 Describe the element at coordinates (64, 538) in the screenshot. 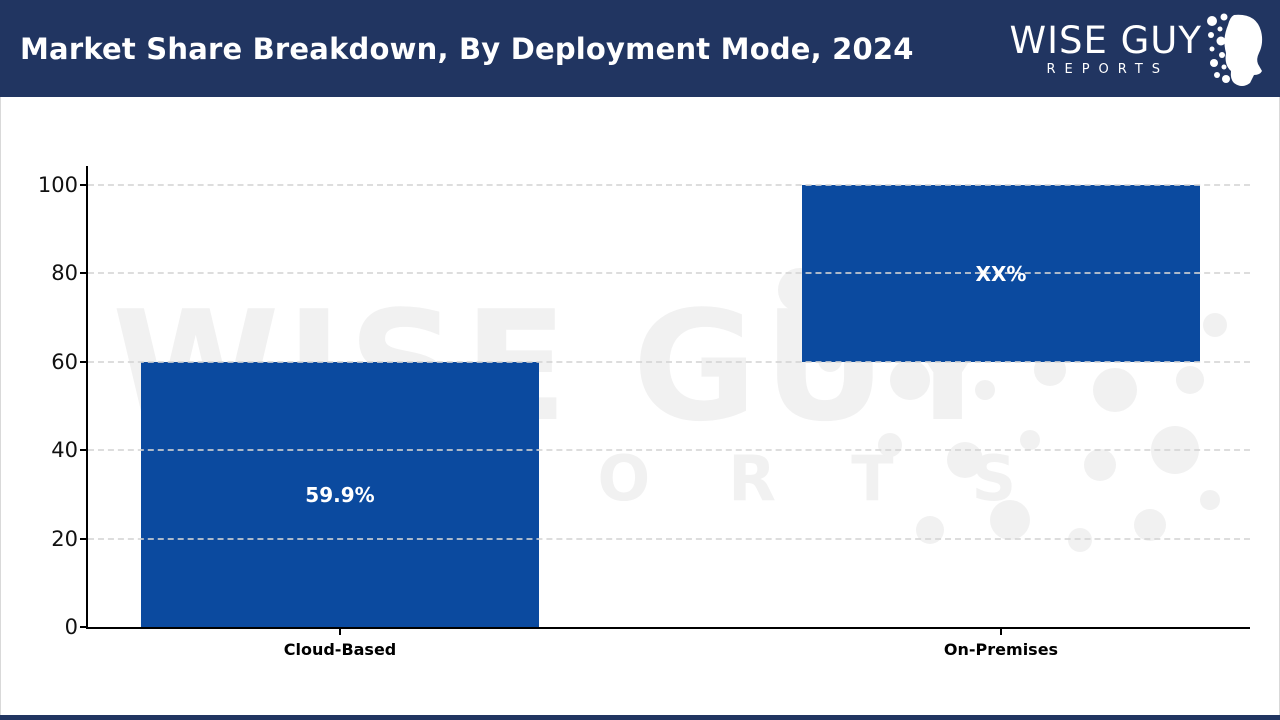

I see `y-axis-tick-label: 20` at that location.